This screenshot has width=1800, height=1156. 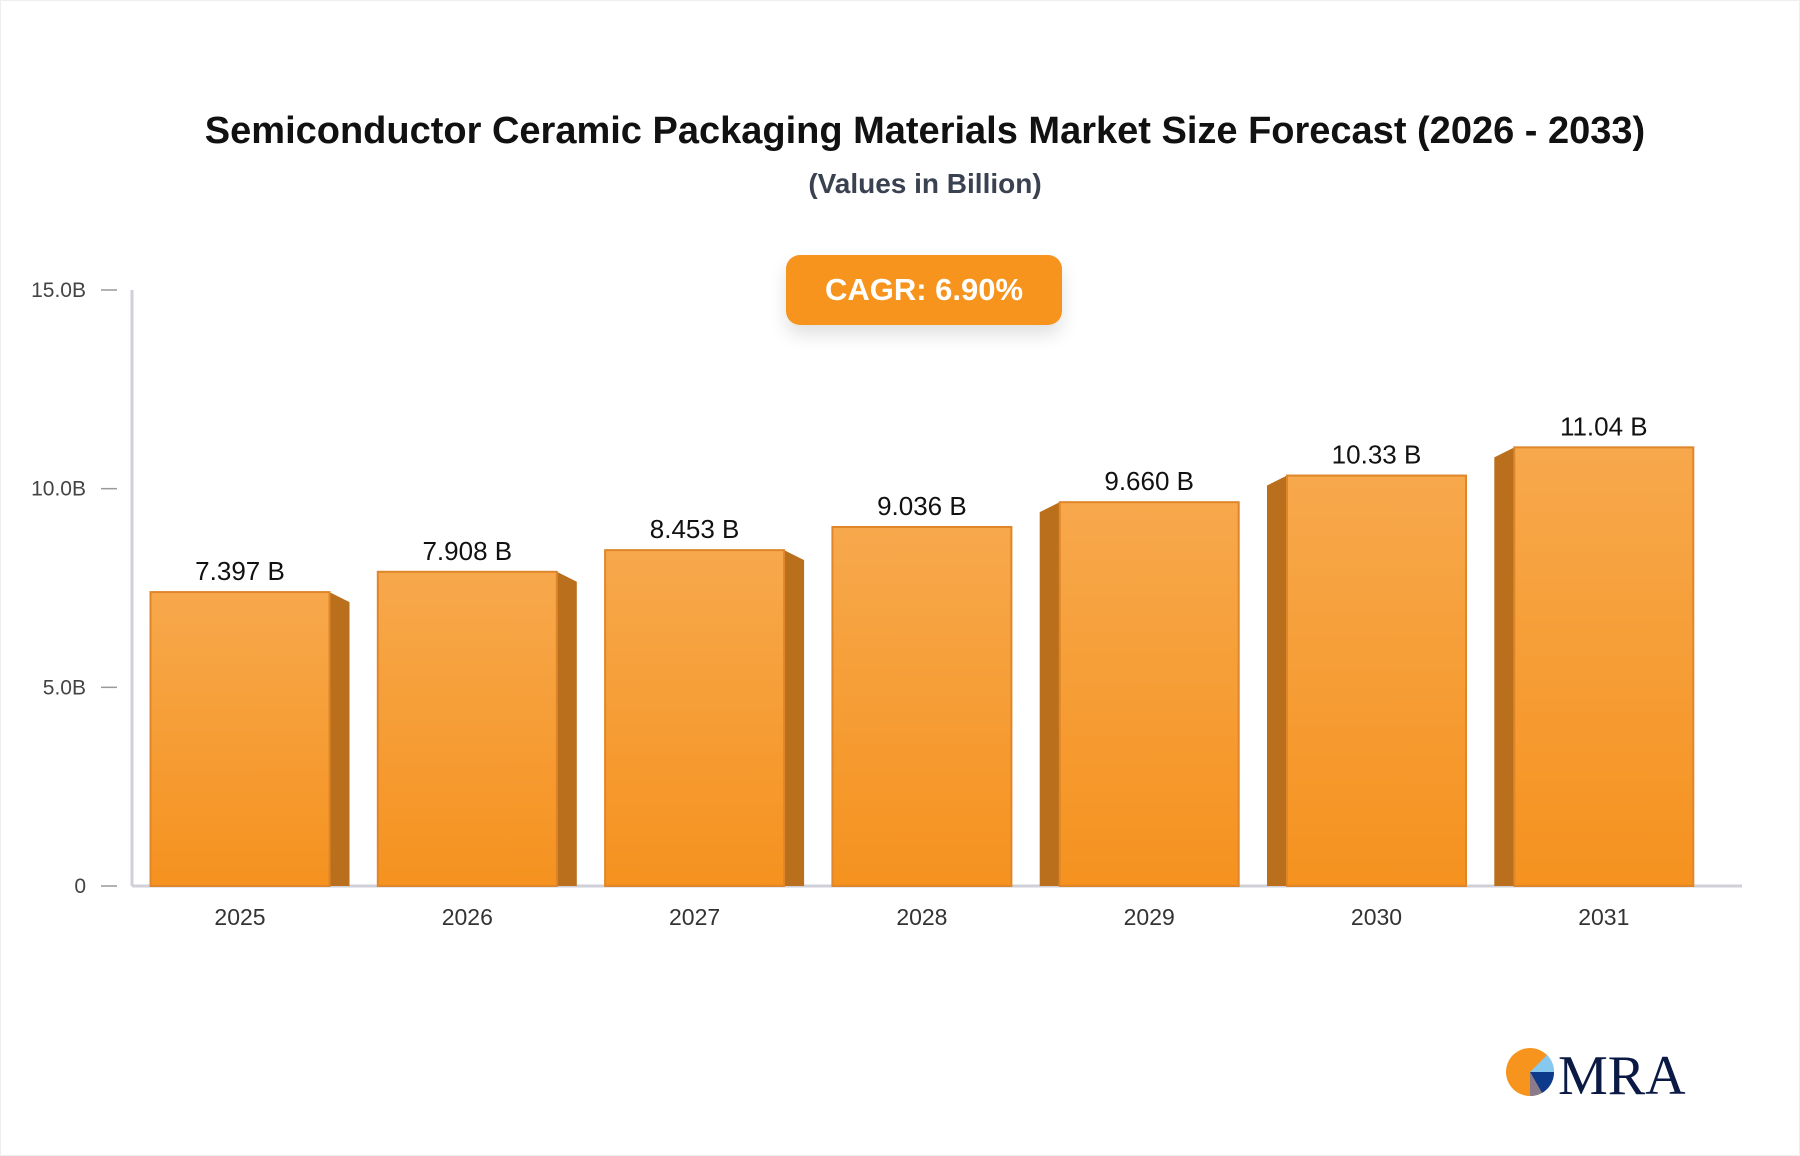 I want to click on x-tick-label: 2030, so click(x=1376, y=917).